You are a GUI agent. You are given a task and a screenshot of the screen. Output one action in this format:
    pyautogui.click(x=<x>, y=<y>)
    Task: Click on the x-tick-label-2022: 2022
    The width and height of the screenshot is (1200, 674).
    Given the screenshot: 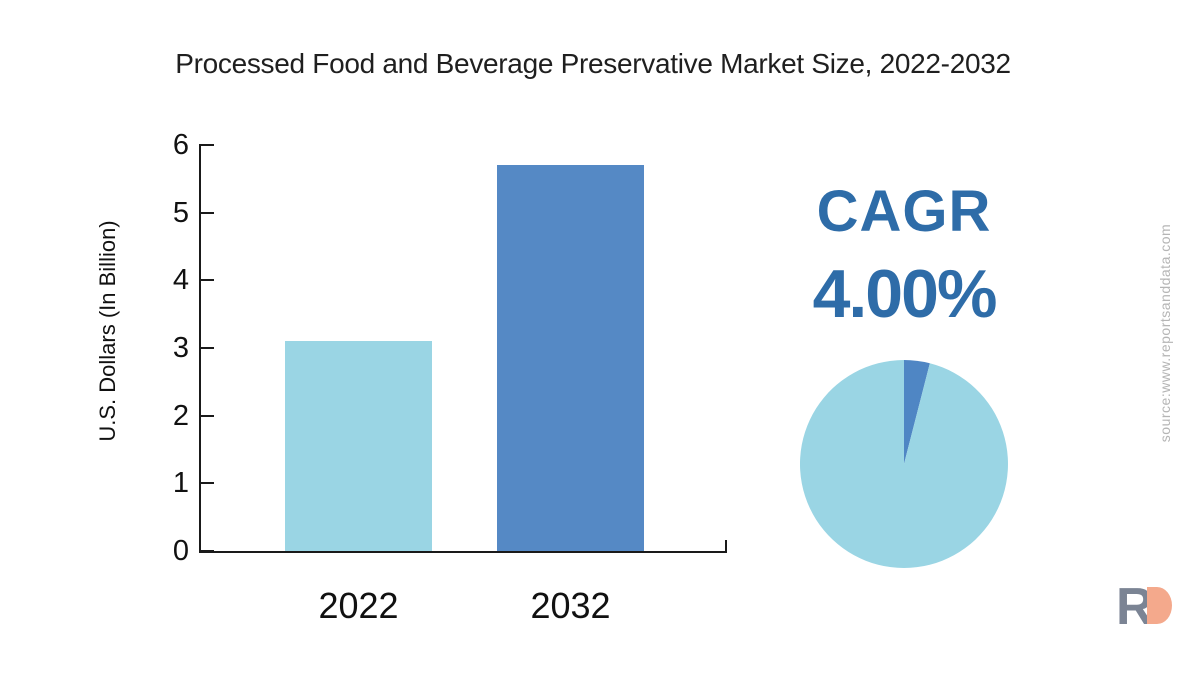 What is the action you would take?
    pyautogui.click(x=358, y=605)
    